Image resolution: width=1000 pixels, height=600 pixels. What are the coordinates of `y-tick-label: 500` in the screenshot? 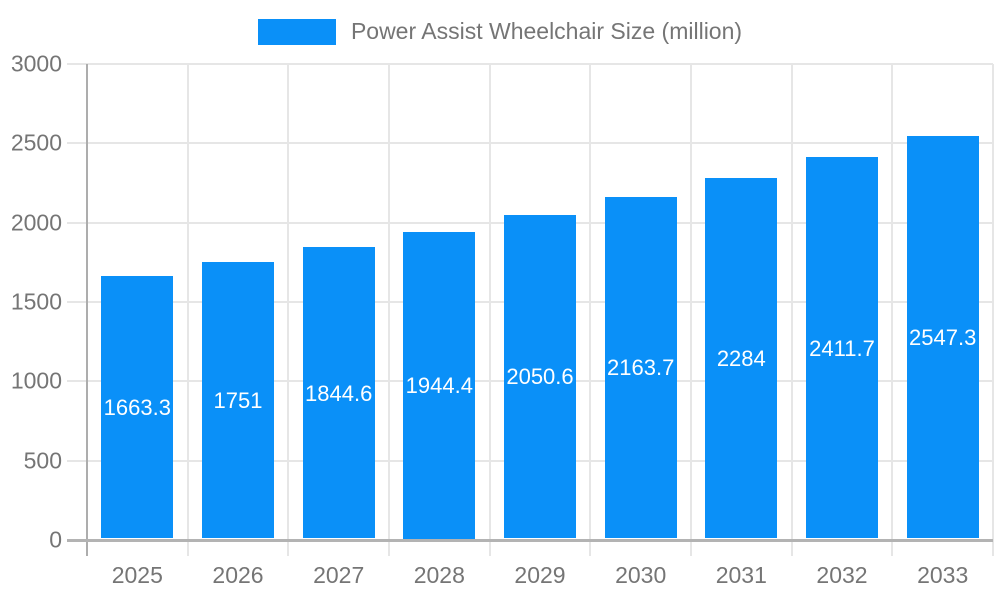 It's located at (42, 460).